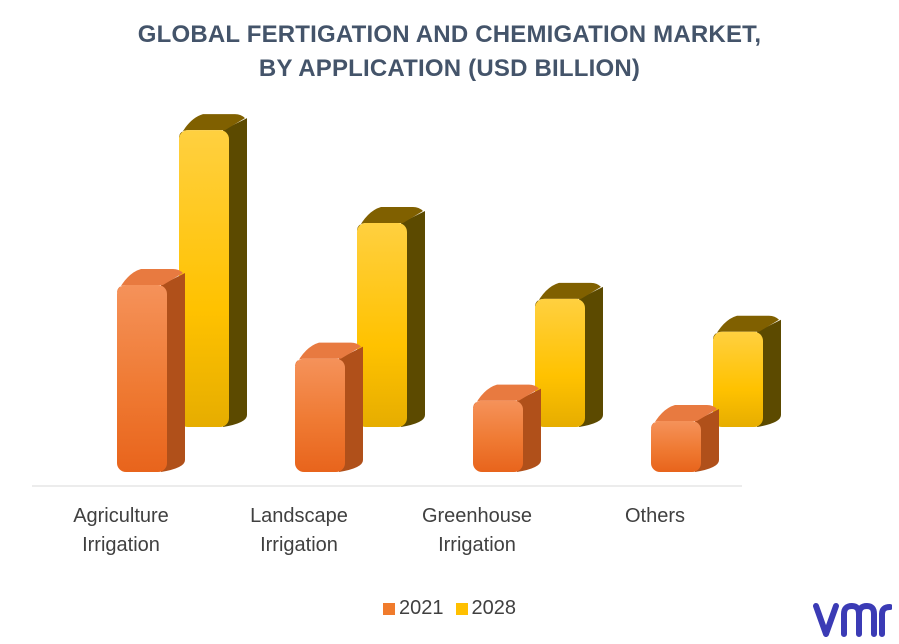 Image resolution: width=899 pixels, height=644 pixels. I want to click on x-tick-label-1-line-1: Irrigation, so click(299, 545).